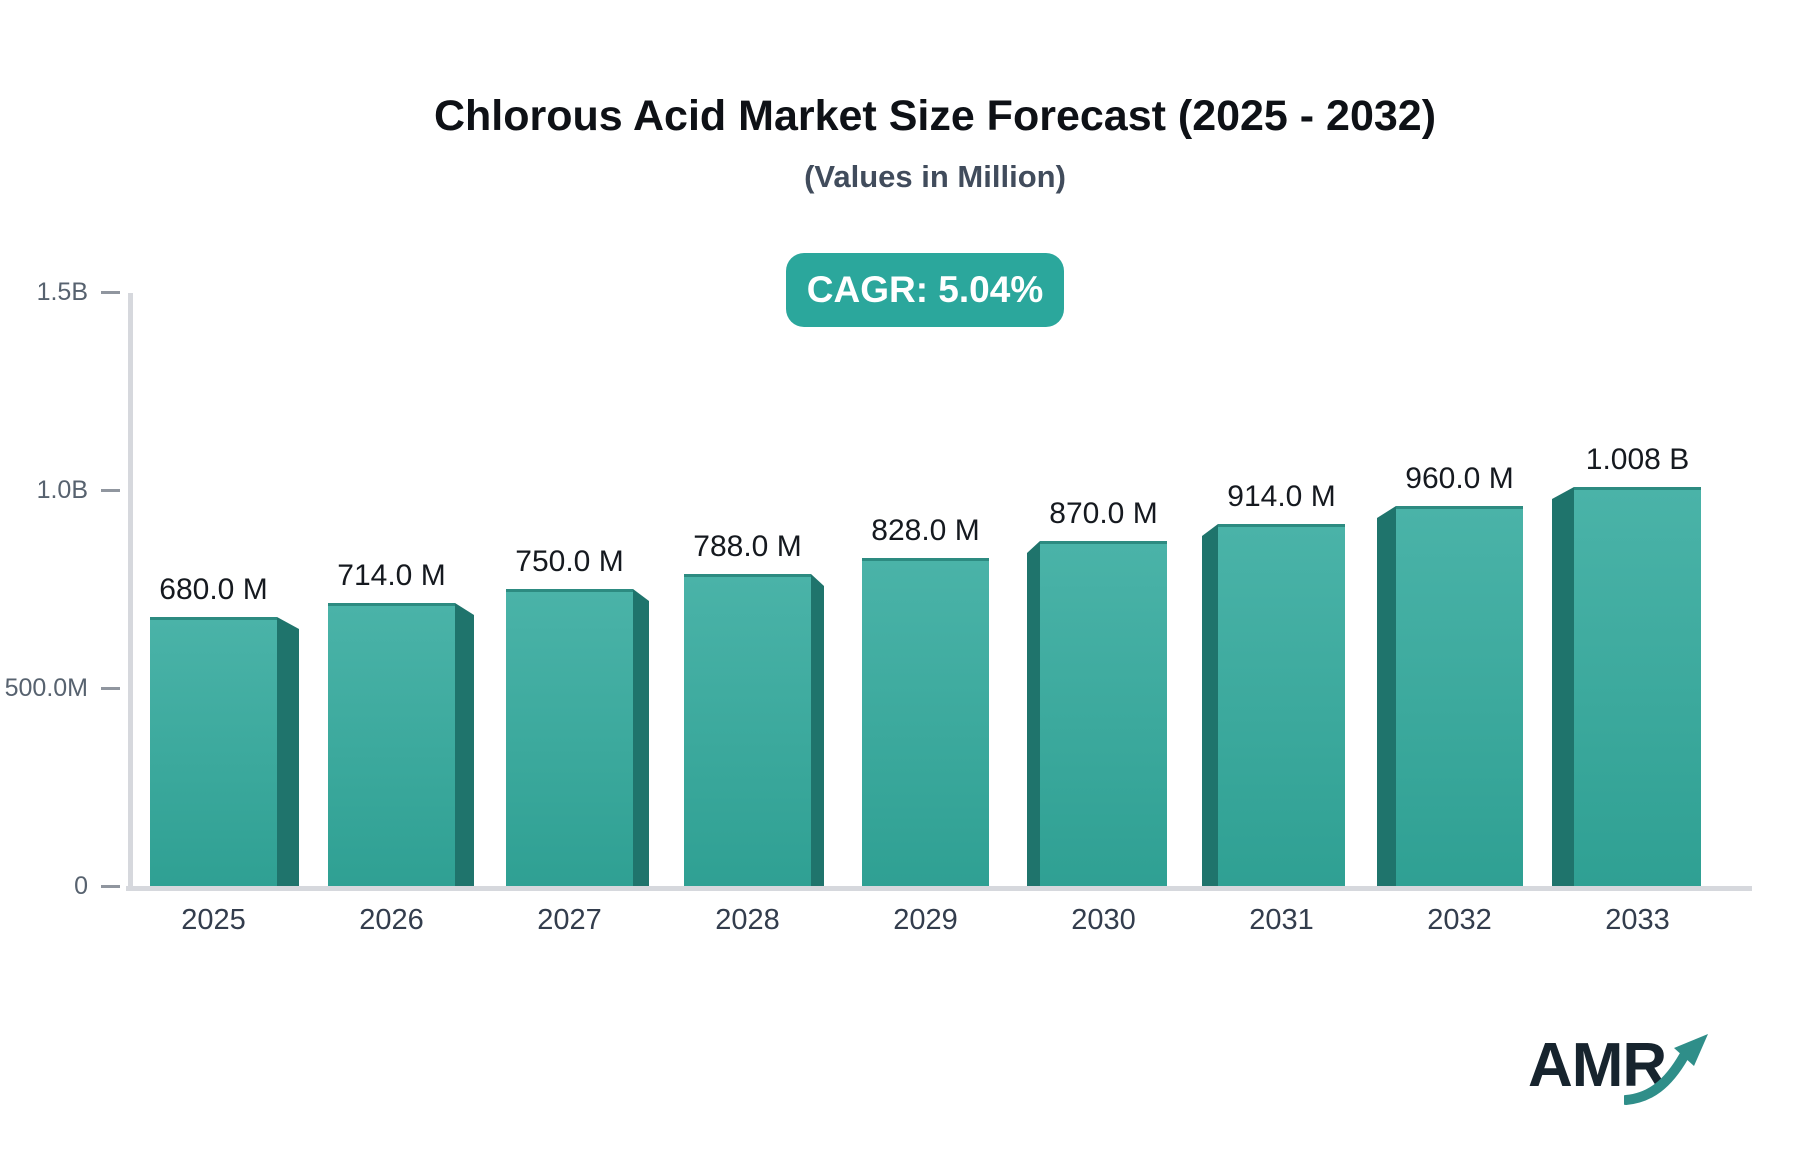 Image resolution: width=1800 pixels, height=1156 pixels. What do you see at coordinates (569, 737) in the screenshot?
I see `bar-2027` at bounding box center [569, 737].